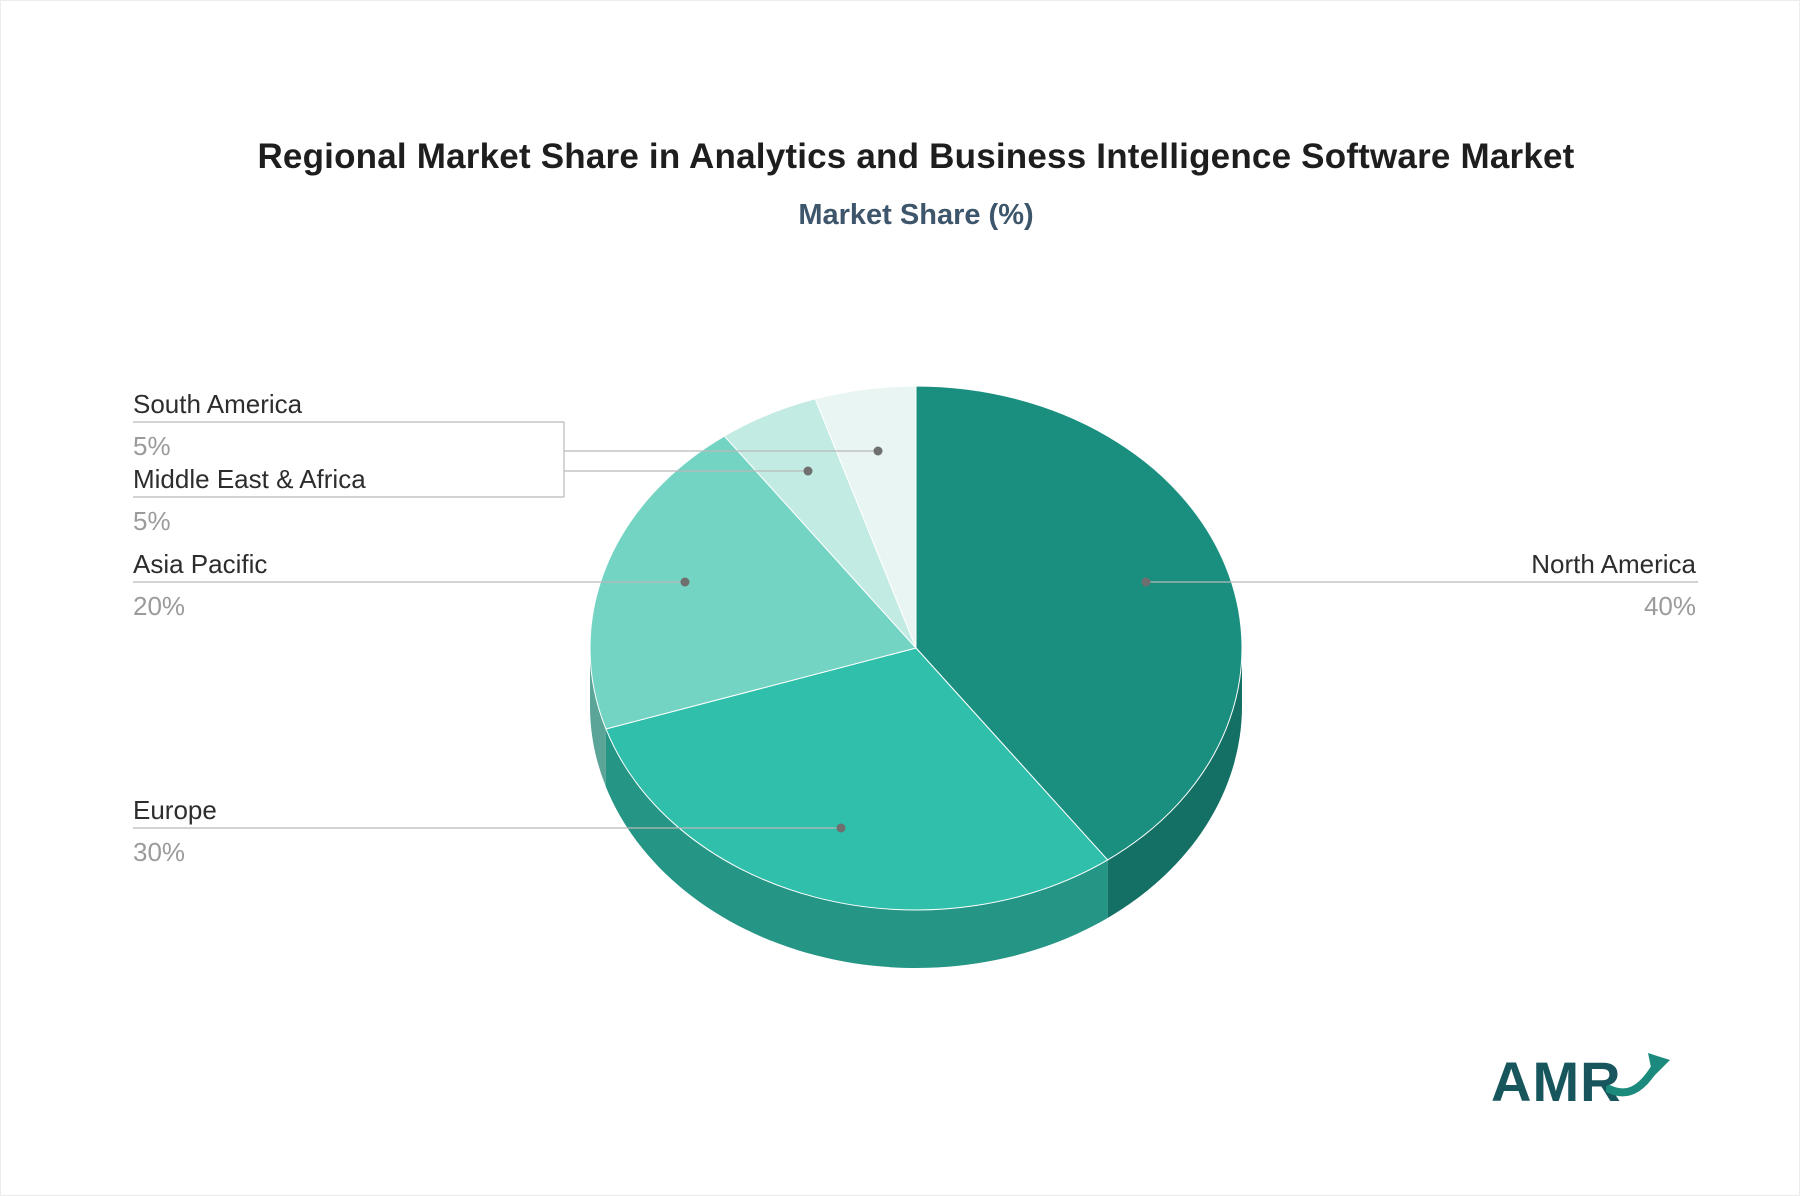 The height and width of the screenshot is (1196, 1800). I want to click on value-asia-pacific: 20%, so click(159, 606).